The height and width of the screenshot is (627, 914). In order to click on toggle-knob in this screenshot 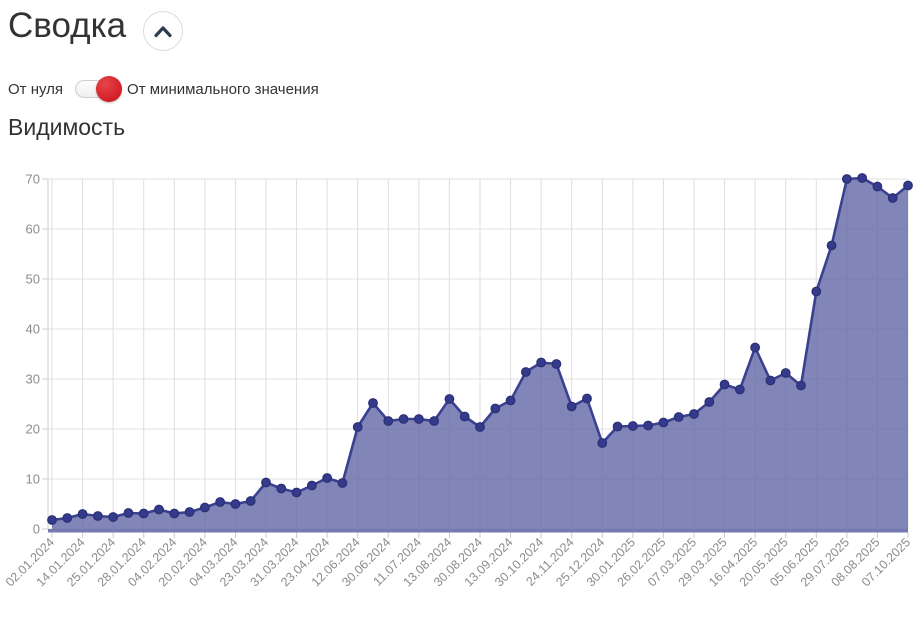, I will do `click(109, 89)`.